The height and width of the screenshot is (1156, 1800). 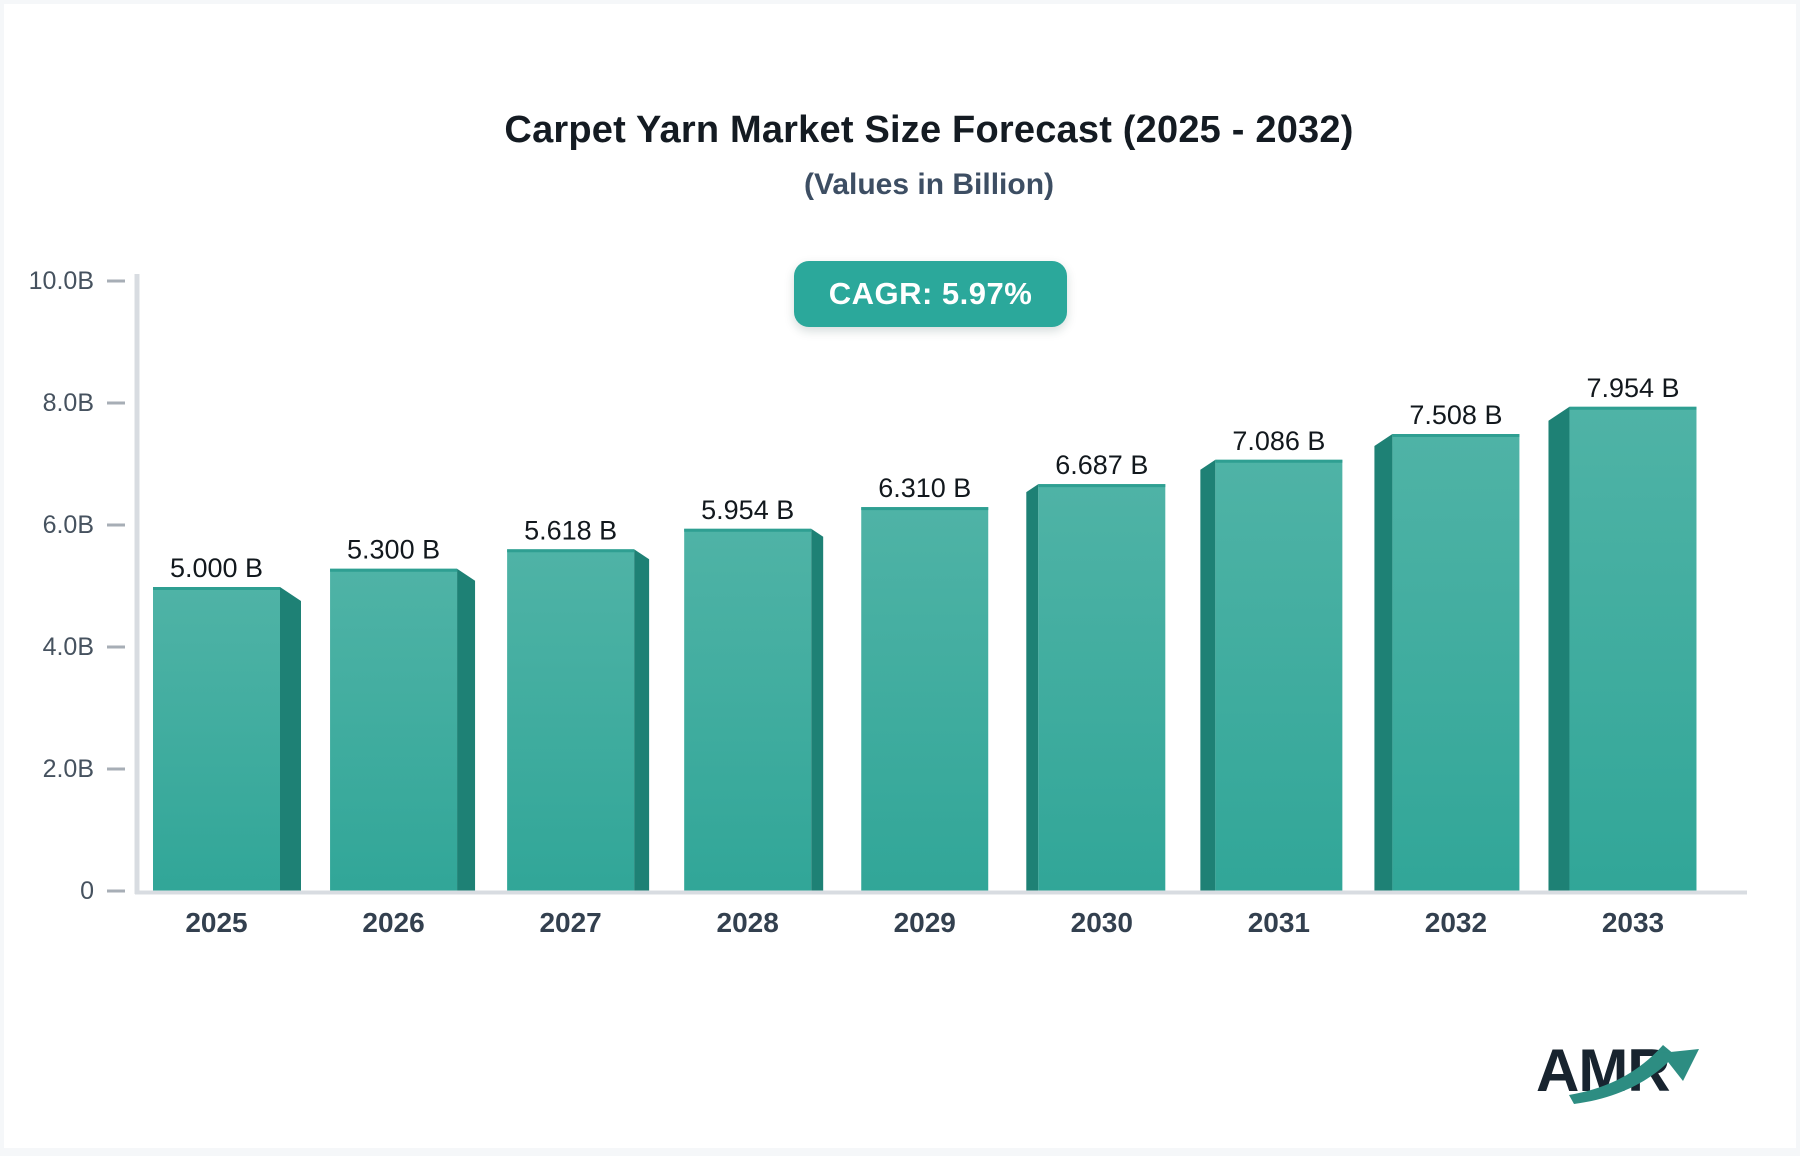 What do you see at coordinates (393, 922) in the screenshot?
I see `x-tick-label: 2026` at bounding box center [393, 922].